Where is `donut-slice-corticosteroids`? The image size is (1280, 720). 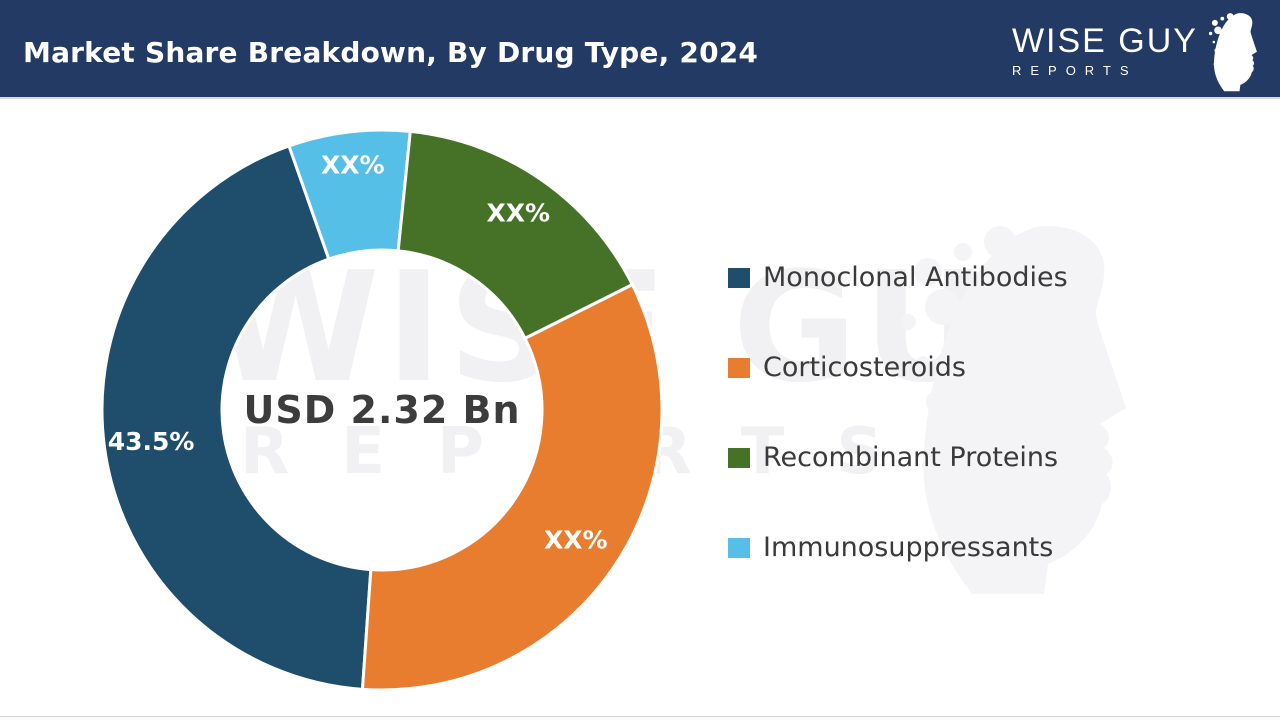 donut-slice-corticosteroids is located at coordinates (512, 487).